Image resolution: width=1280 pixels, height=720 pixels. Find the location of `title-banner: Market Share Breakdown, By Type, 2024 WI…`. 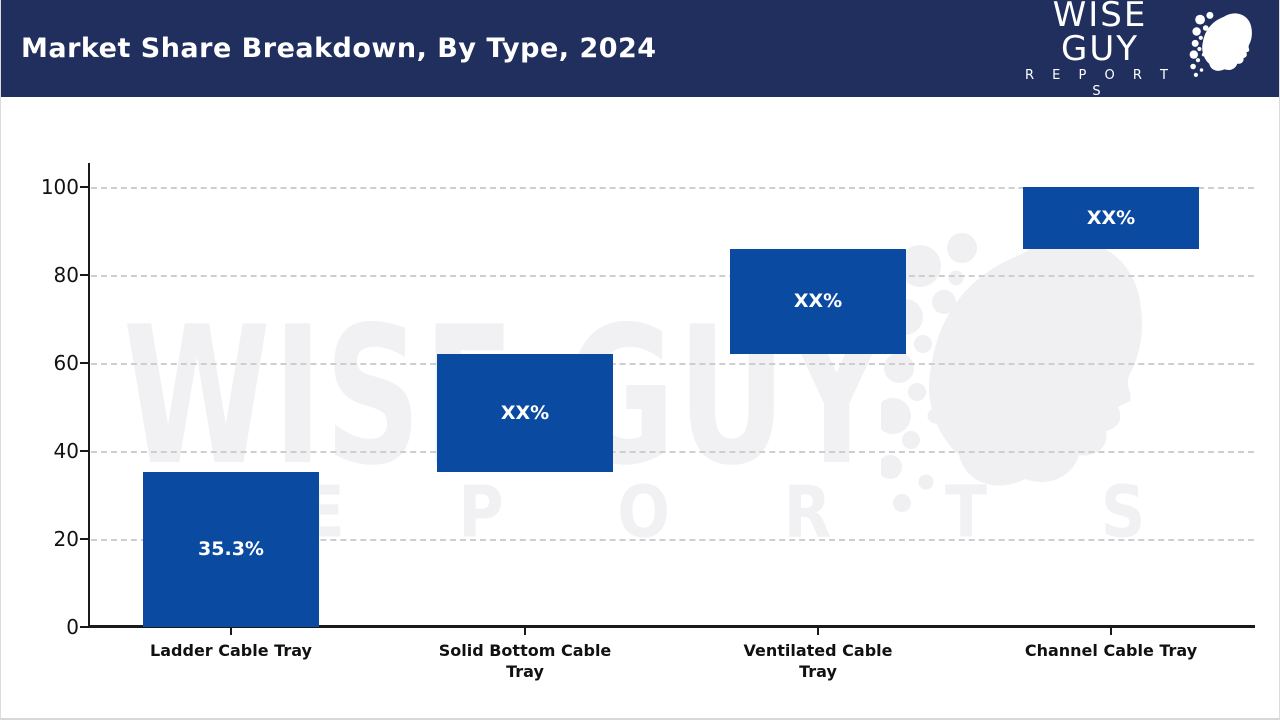

title-banner: Market Share Breakdown, By Type, 2024 WI… is located at coordinates (640, 49).